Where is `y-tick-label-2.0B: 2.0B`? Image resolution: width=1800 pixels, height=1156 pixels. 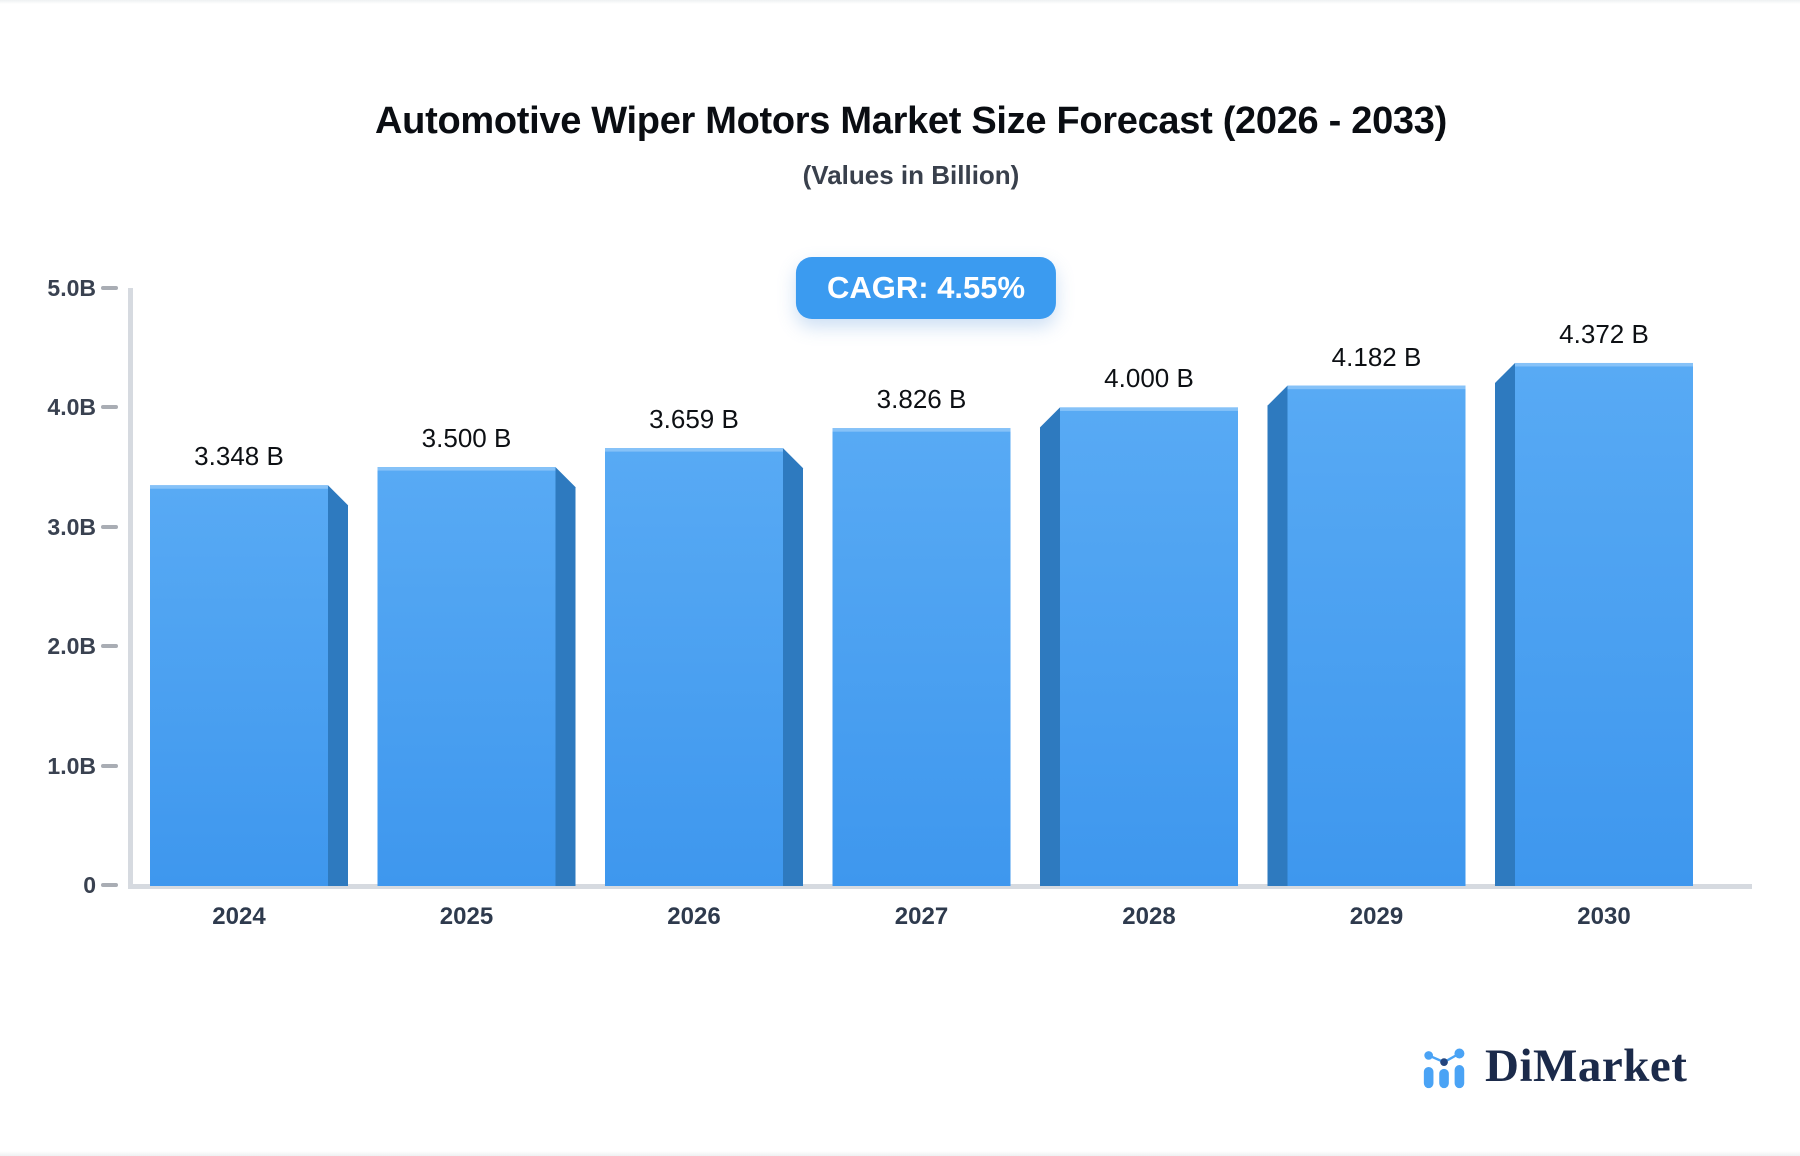 y-tick-label-2.0B: 2.0B is located at coordinates (71, 646).